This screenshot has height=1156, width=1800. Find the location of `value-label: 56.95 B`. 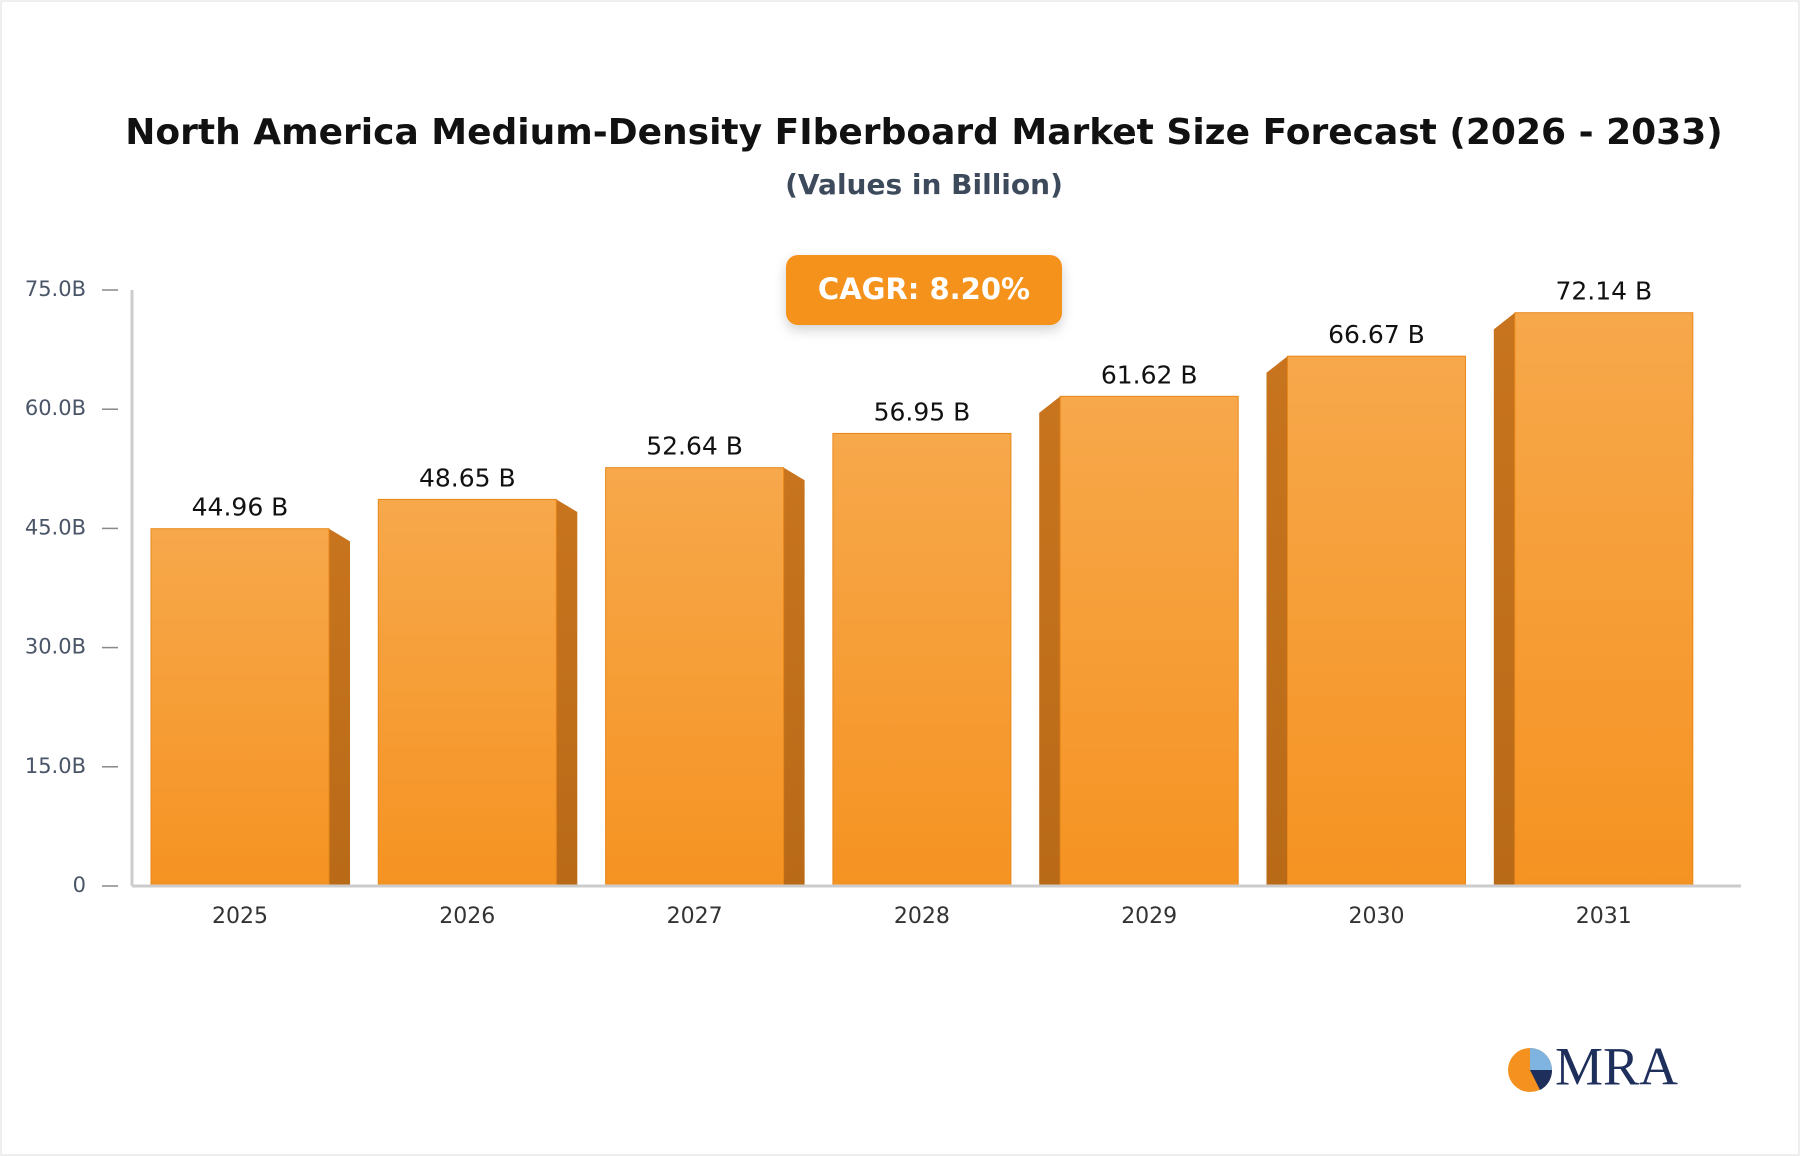

value-label: 56.95 B is located at coordinates (922, 411).